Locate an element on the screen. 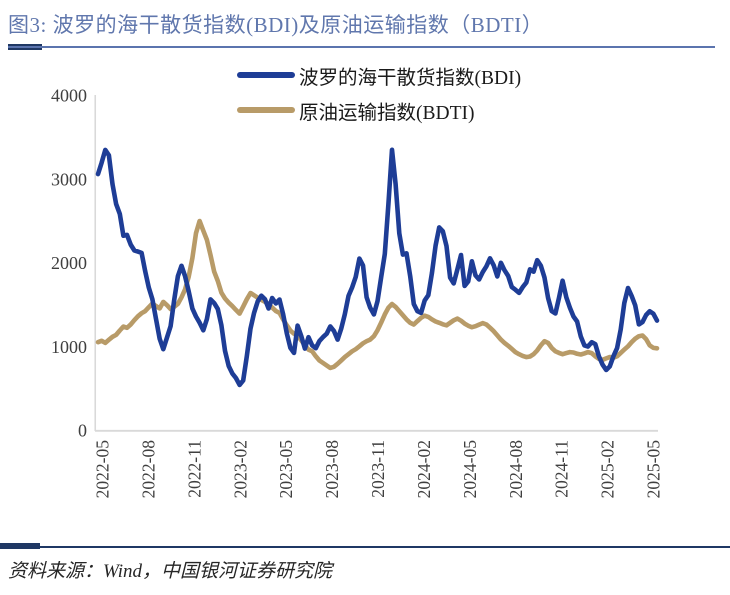 This screenshot has height=595, width=730. y-tick-label: 1000 is located at coordinates (69, 347).